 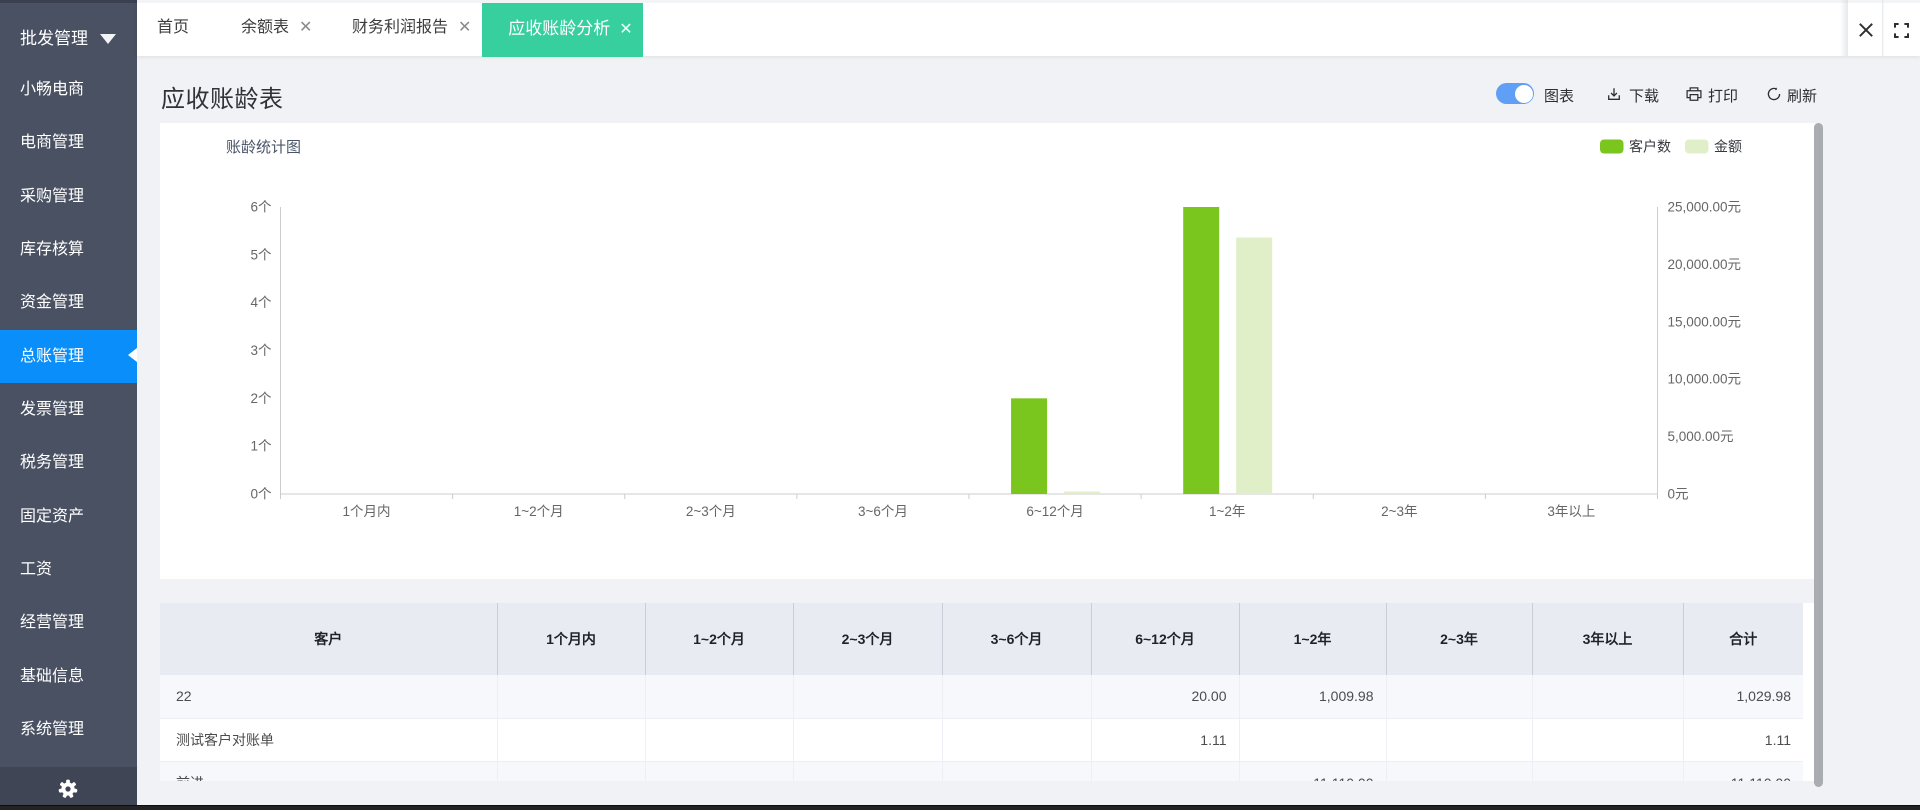 I want to click on svg-text: 0个, so click(x=261, y=494).